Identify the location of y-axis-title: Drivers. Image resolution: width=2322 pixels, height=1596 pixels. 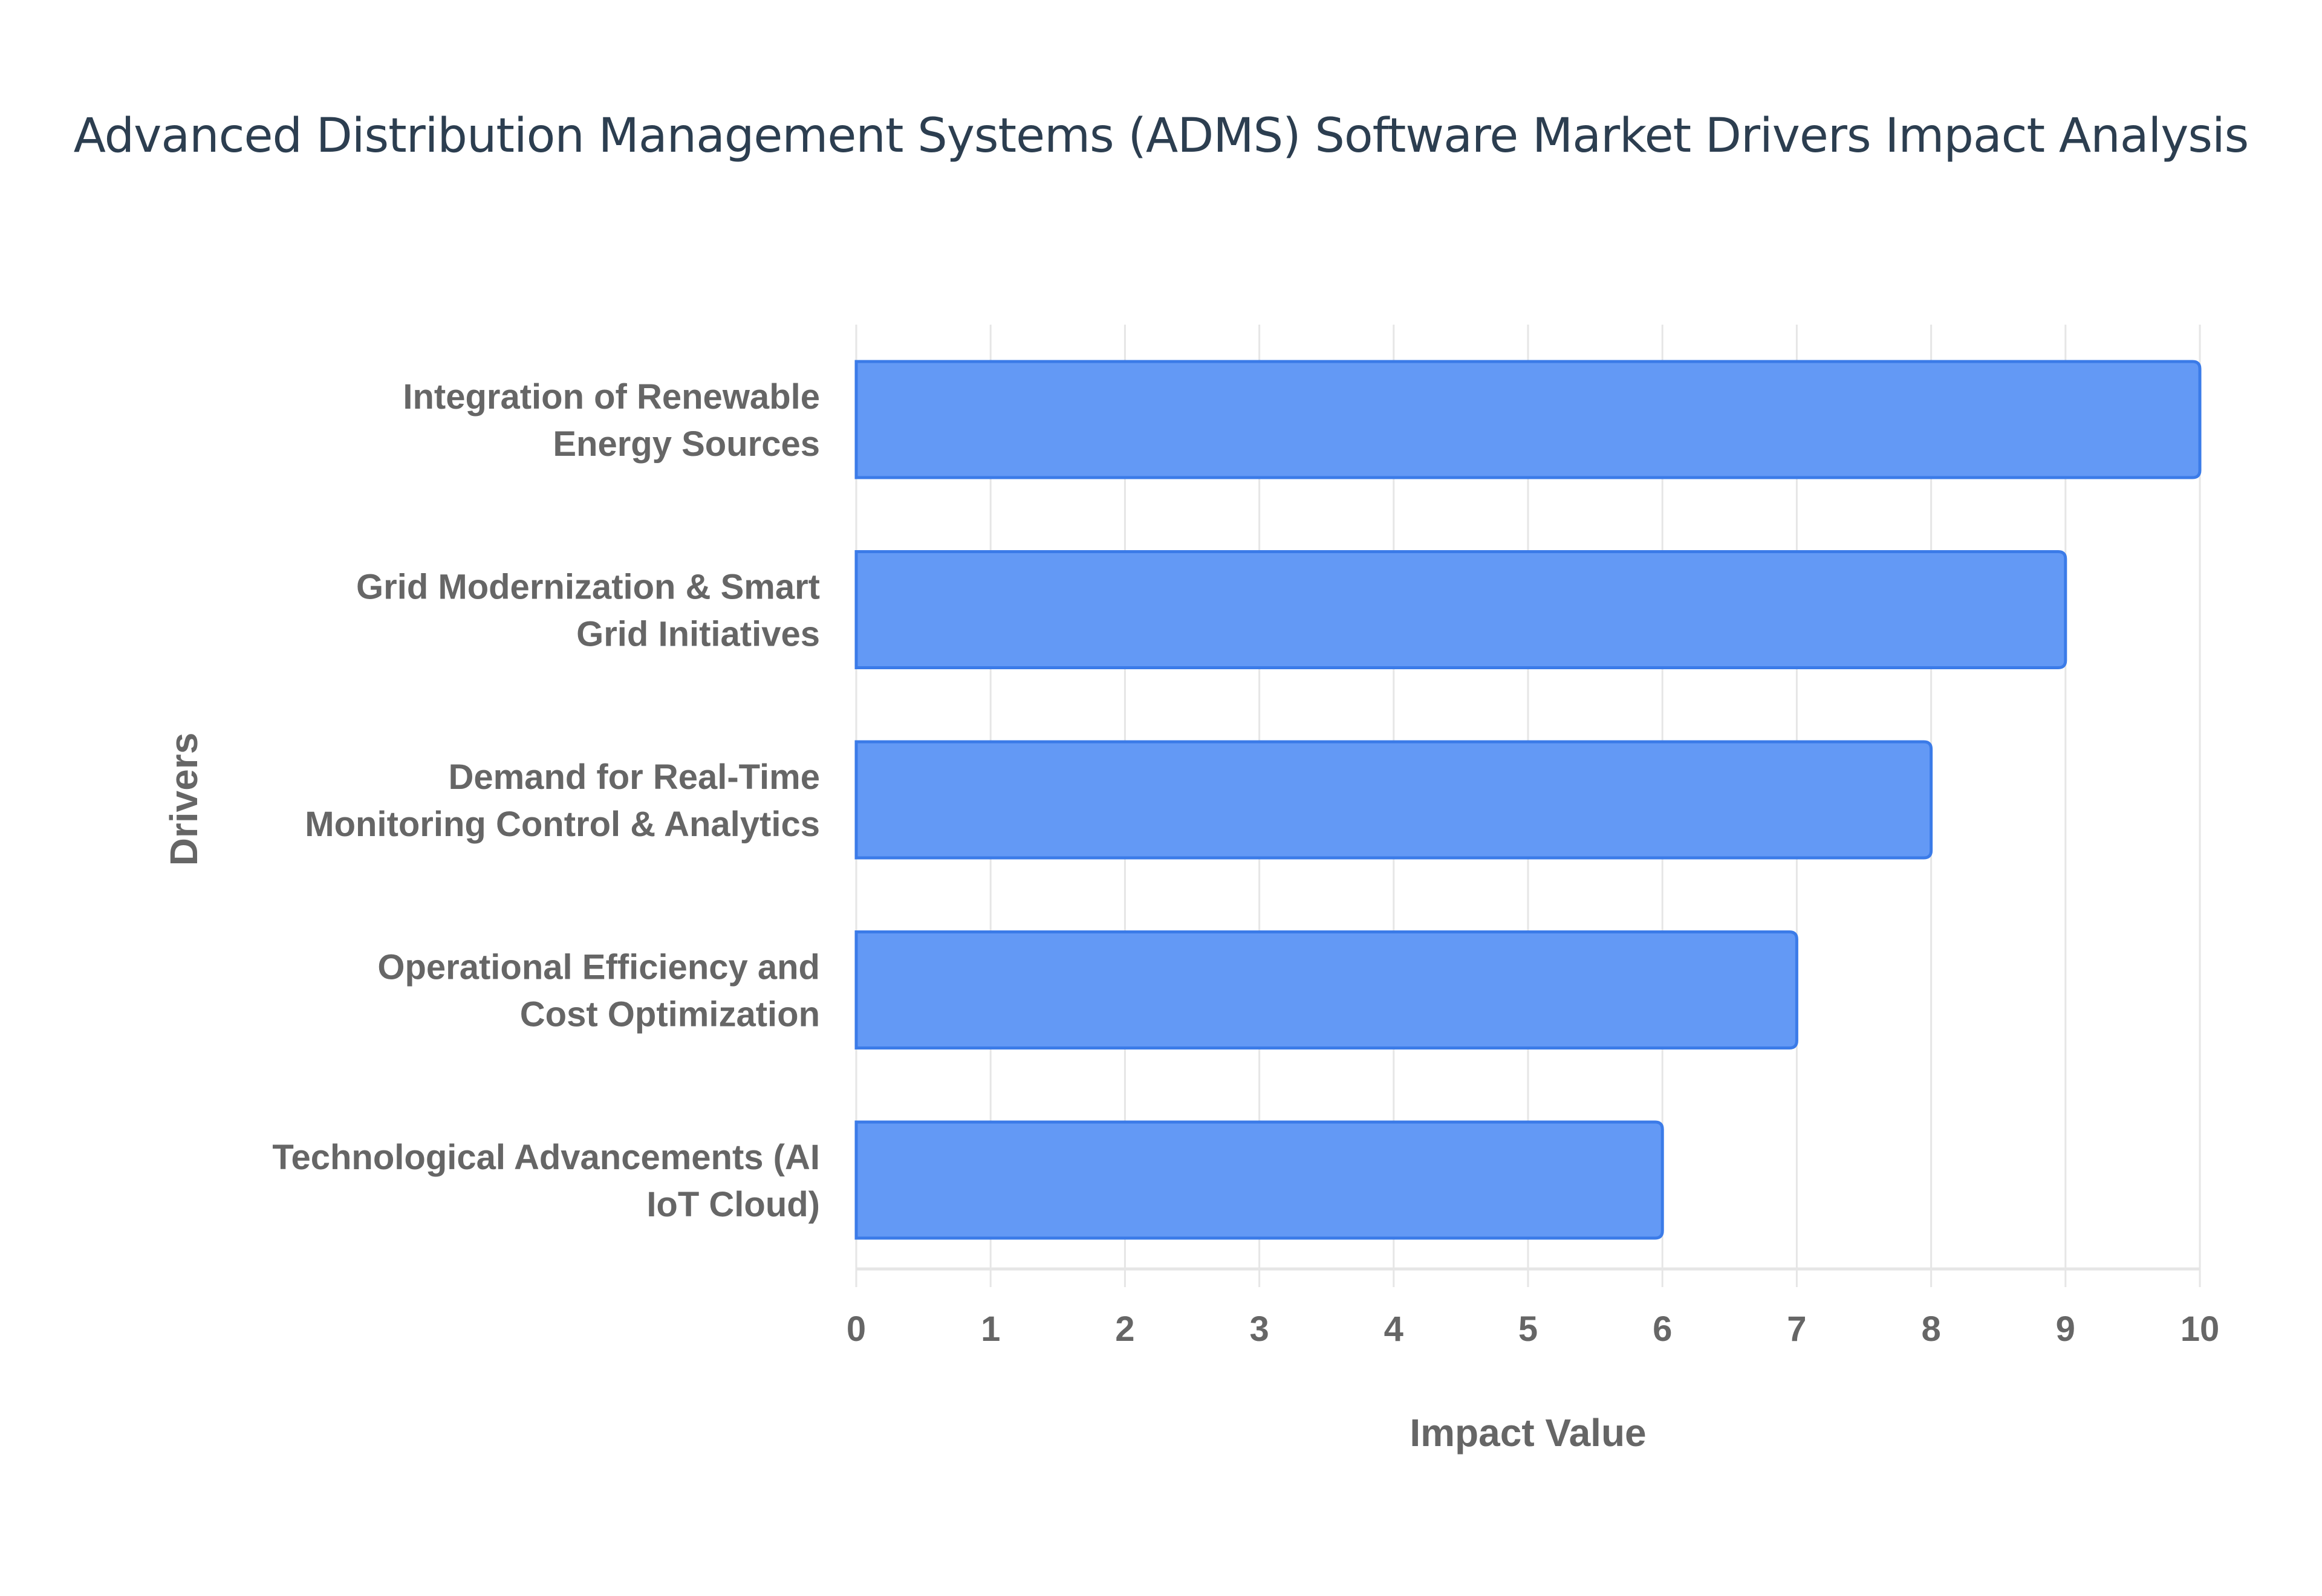
(184, 799).